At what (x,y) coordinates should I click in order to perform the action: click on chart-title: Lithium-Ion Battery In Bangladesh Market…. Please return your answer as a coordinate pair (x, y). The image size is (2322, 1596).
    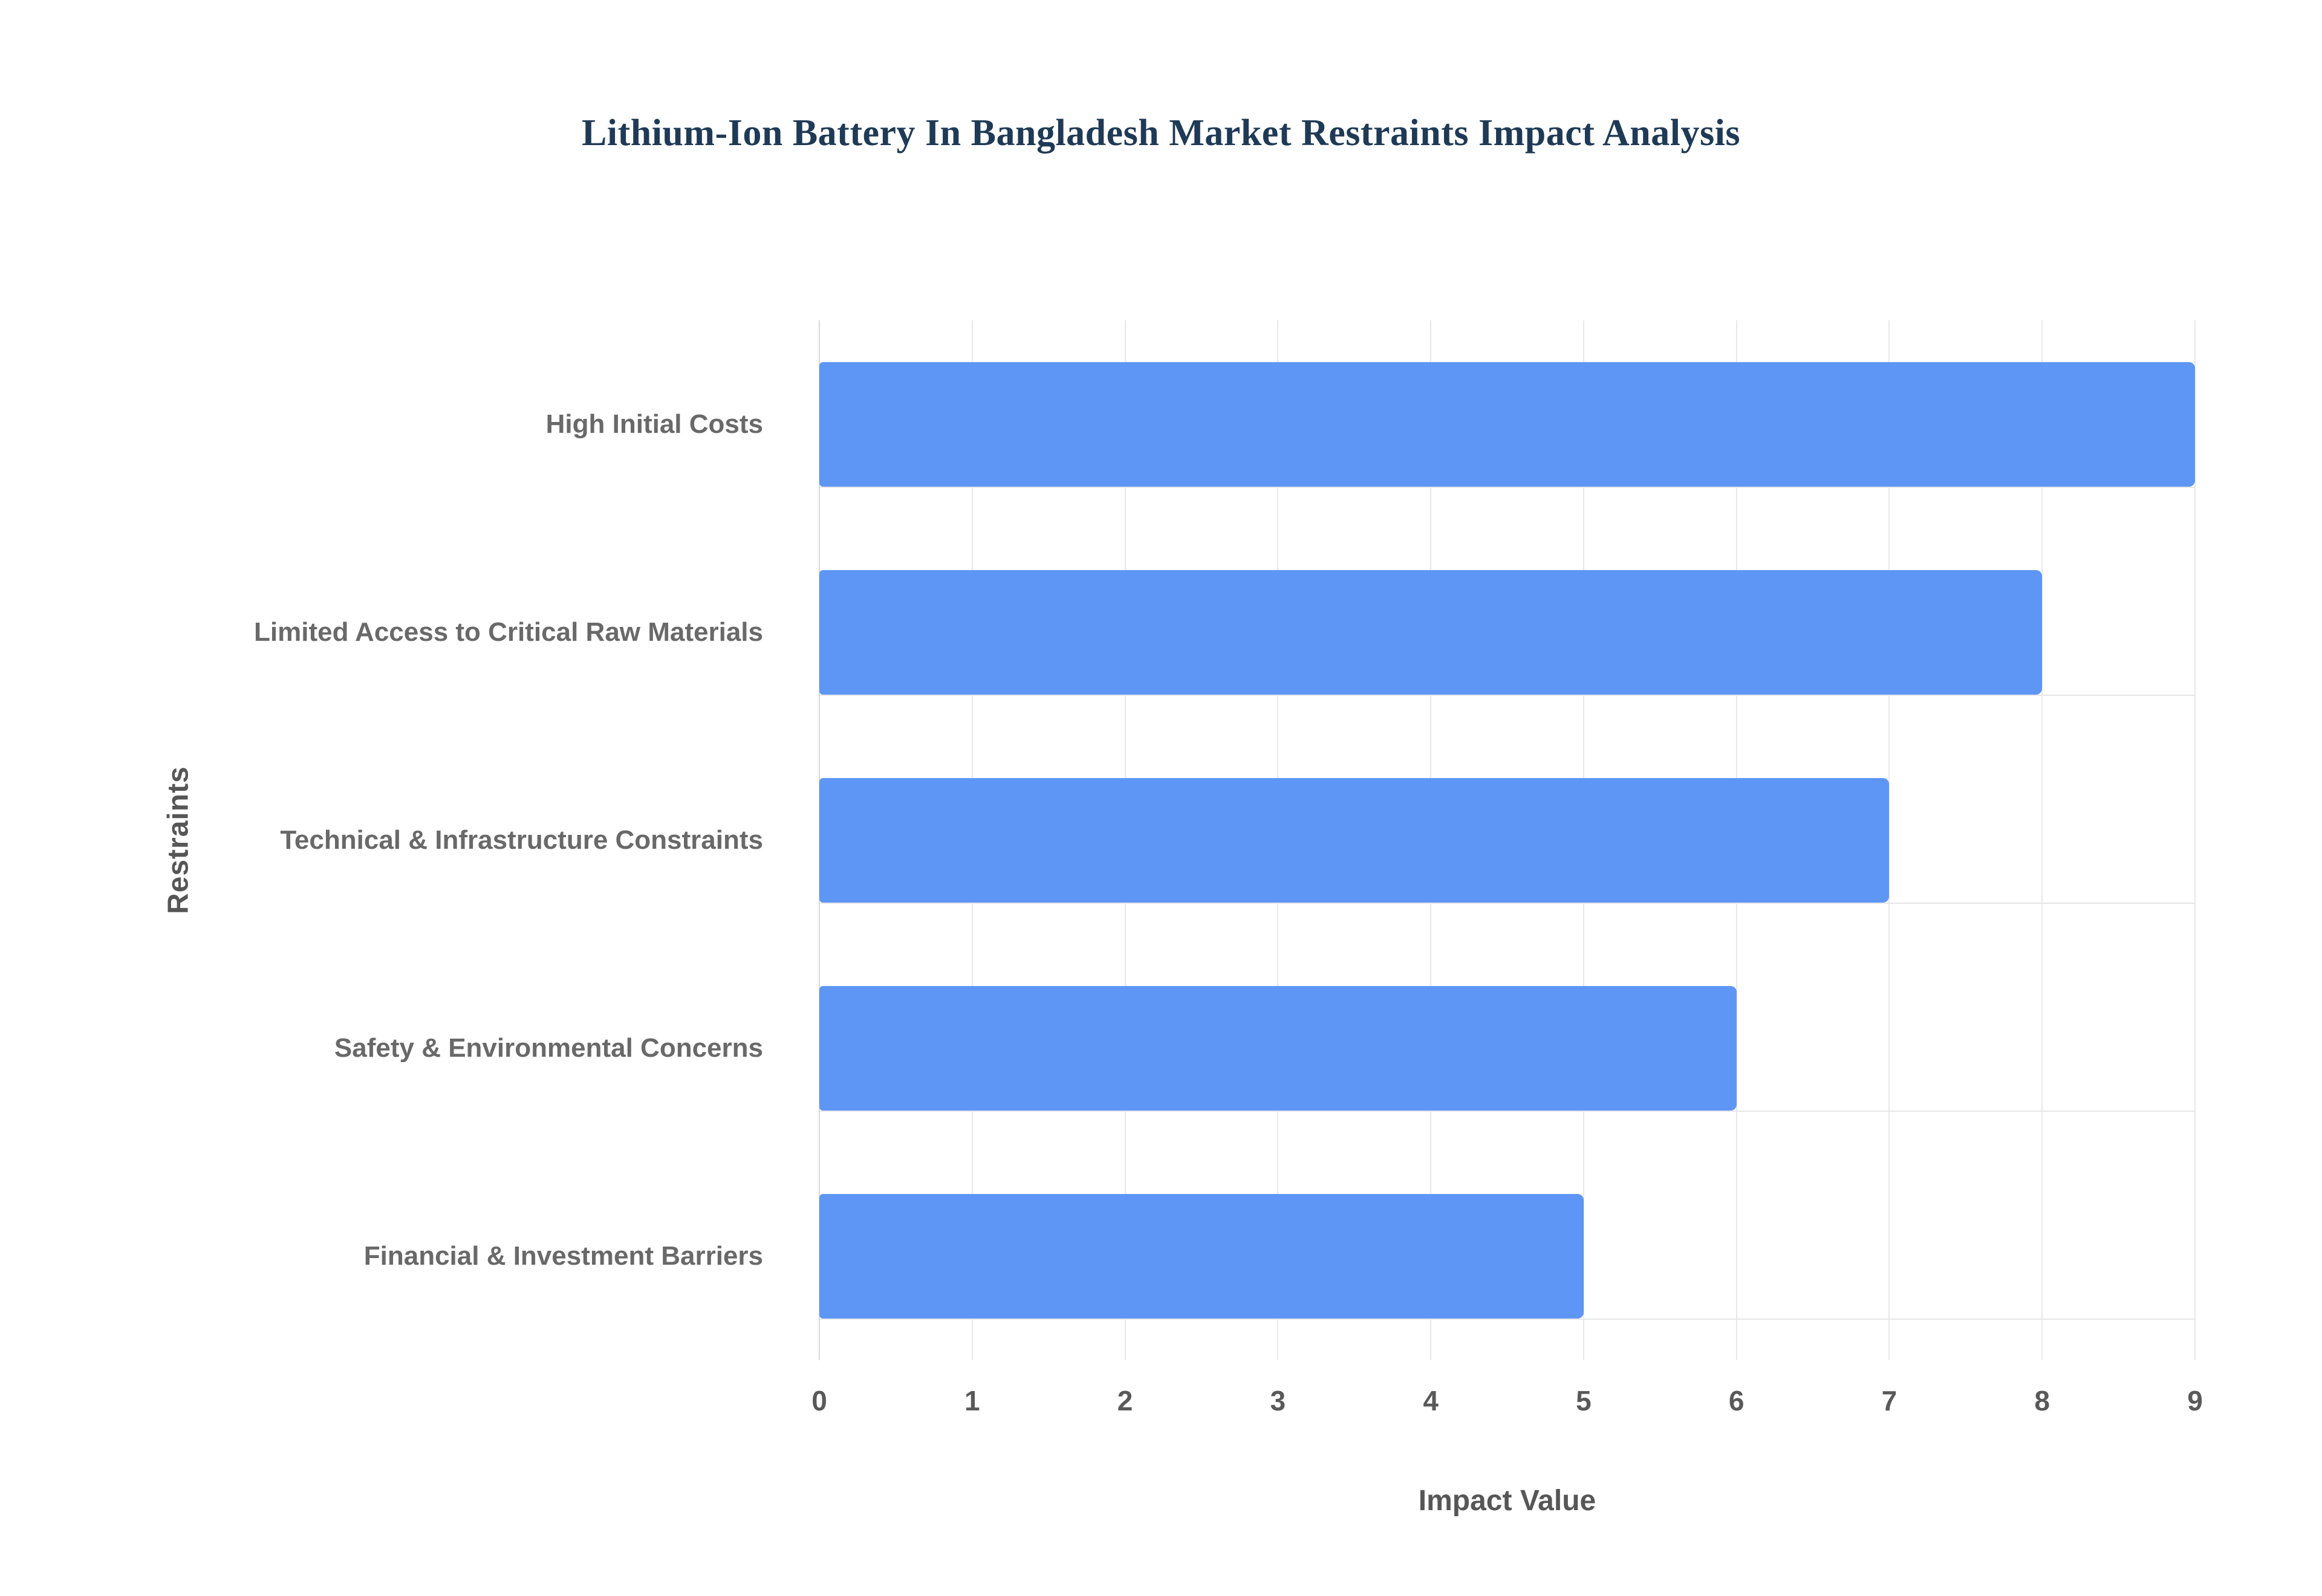
    Looking at the image, I should click on (1161, 133).